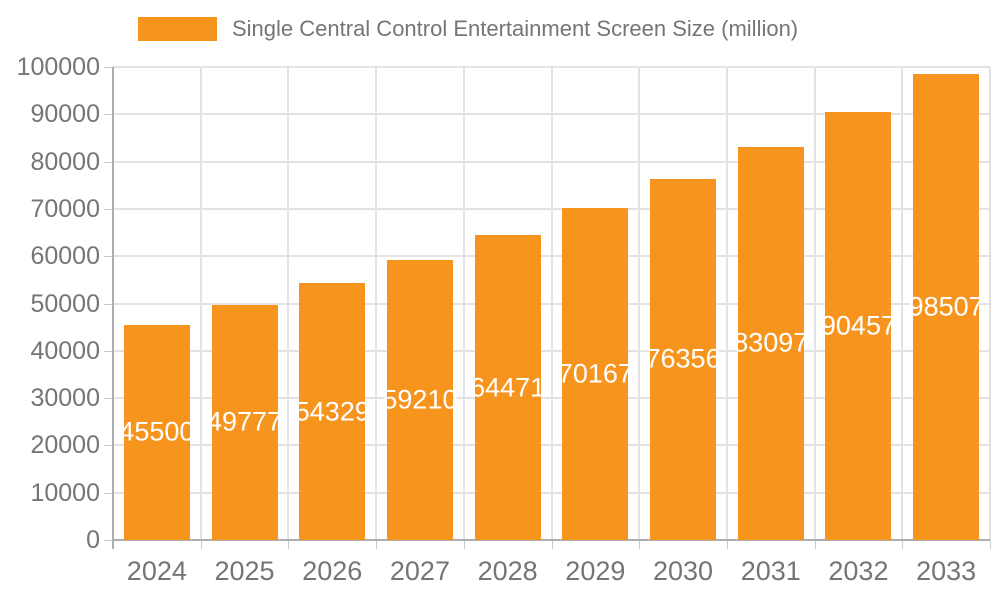 This screenshot has height=600, width=1000. I want to click on bar-value-label: 98507, so click(946, 306).